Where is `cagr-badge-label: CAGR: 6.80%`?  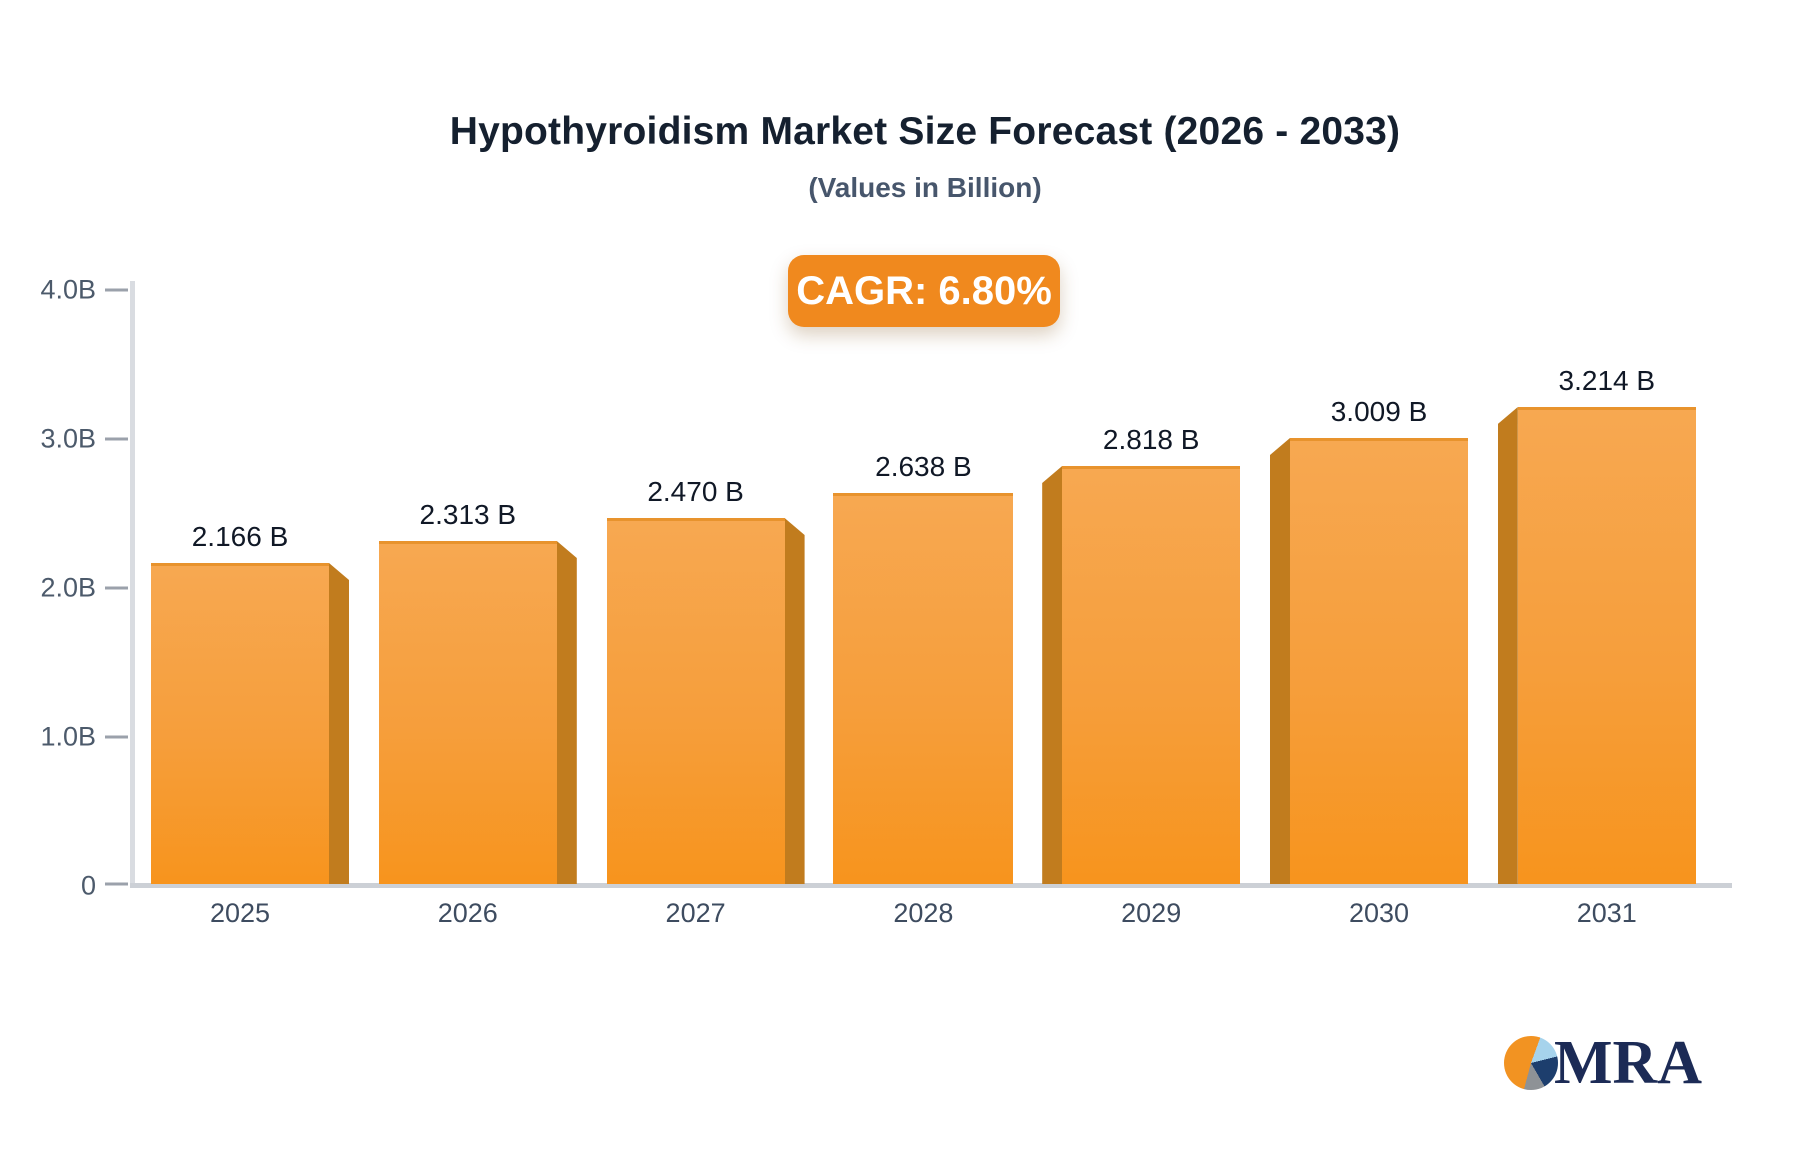
cagr-badge-label: CAGR: 6.80% is located at coordinates (924, 290).